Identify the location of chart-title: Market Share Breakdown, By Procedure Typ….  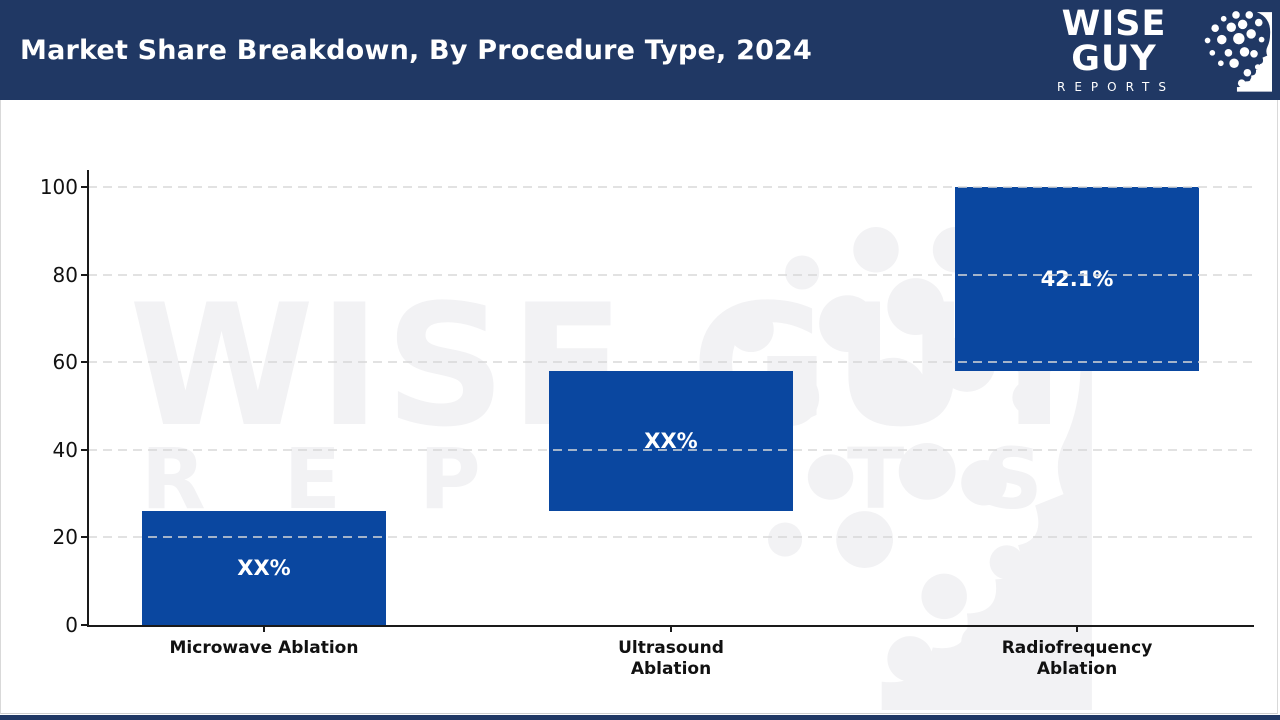
(416, 50).